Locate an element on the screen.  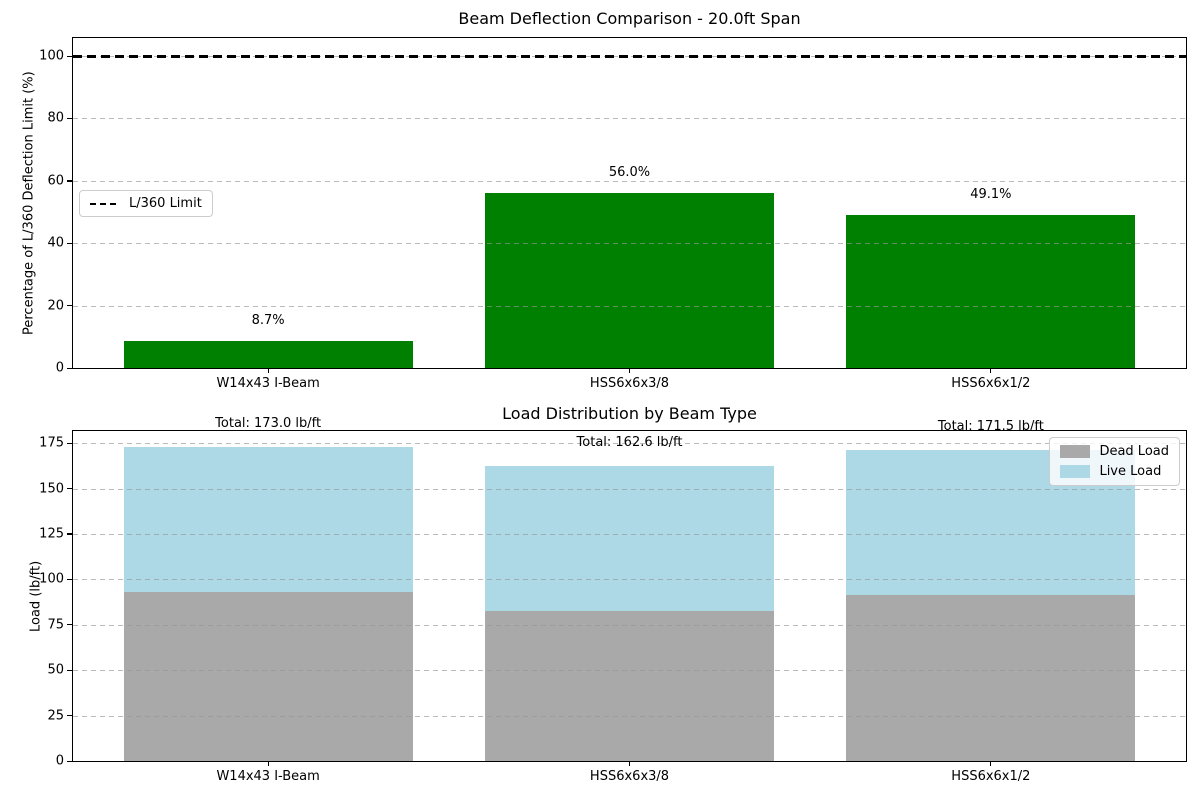
legend-label-live-load: Live Load is located at coordinates (1130, 471).